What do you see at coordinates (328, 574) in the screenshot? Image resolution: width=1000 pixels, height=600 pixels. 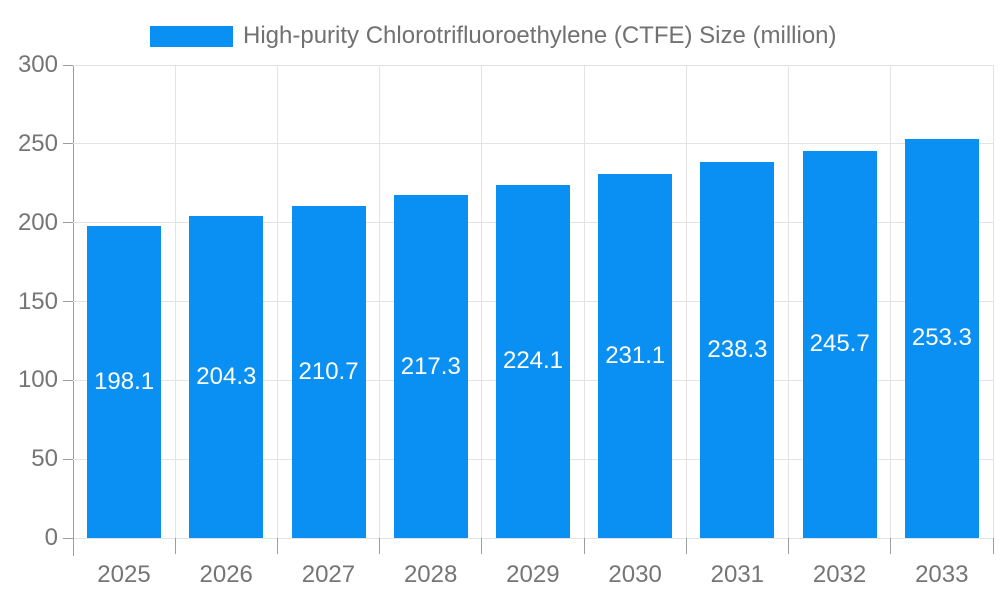 I see `x-axis-tick-label: 2027` at bounding box center [328, 574].